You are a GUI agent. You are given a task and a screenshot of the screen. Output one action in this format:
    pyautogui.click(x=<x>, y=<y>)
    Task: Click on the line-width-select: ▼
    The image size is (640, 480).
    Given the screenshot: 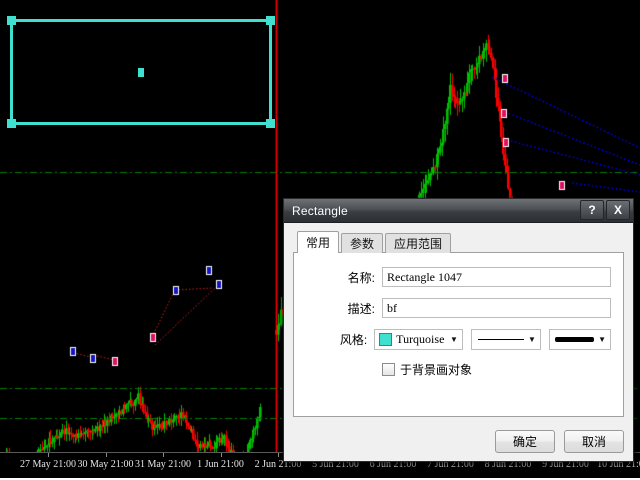 What is the action you would take?
    pyautogui.click(x=580, y=339)
    